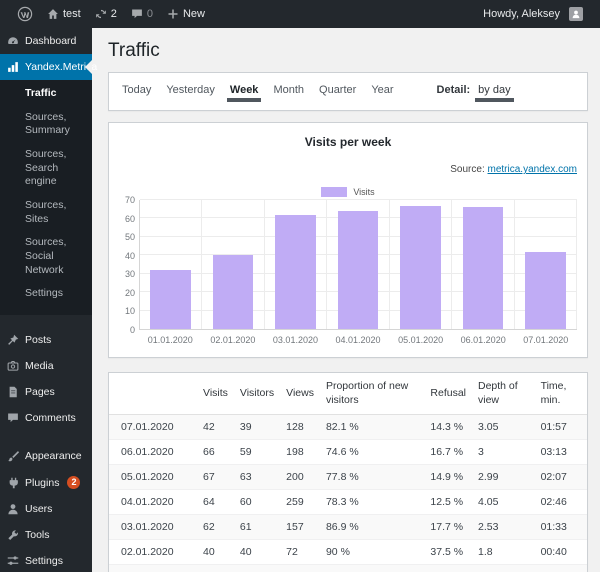 The width and height of the screenshot is (600, 572). What do you see at coordinates (300, 568) in the screenshot?
I see `row-value: 183` at bounding box center [300, 568].